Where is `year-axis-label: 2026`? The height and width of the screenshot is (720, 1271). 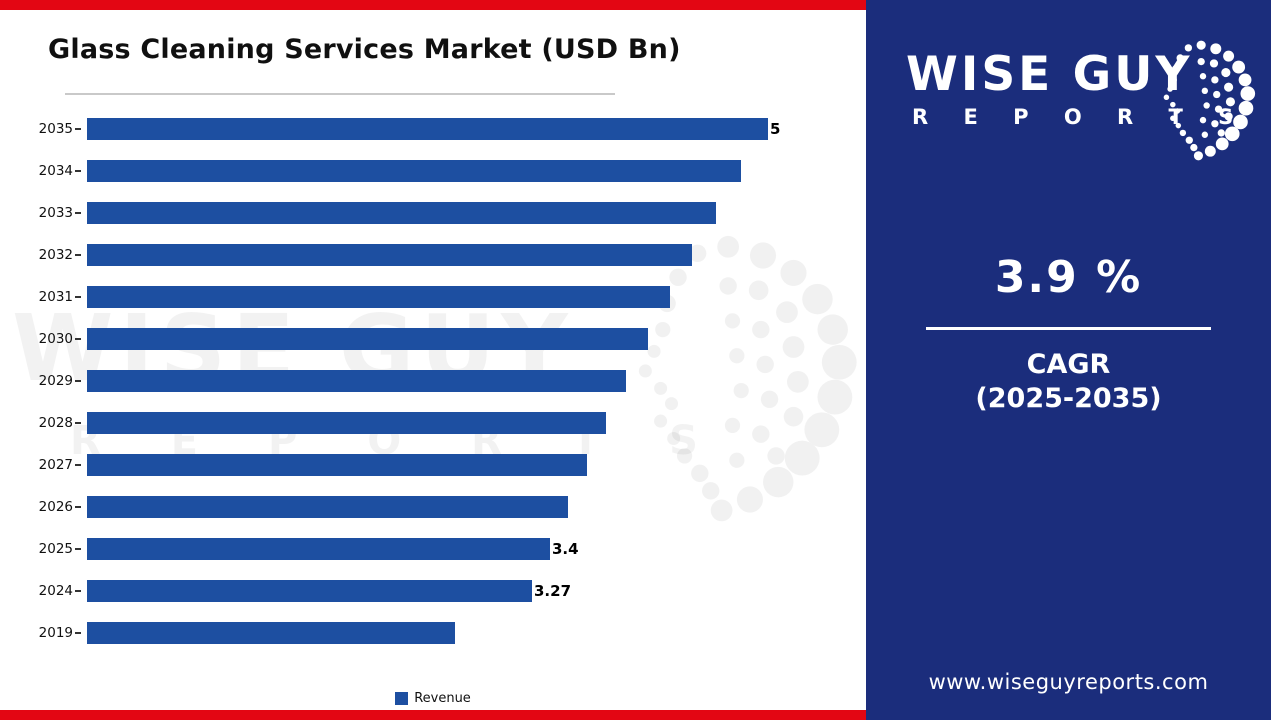
year-axis-label: 2026 is located at coordinates (55, 507).